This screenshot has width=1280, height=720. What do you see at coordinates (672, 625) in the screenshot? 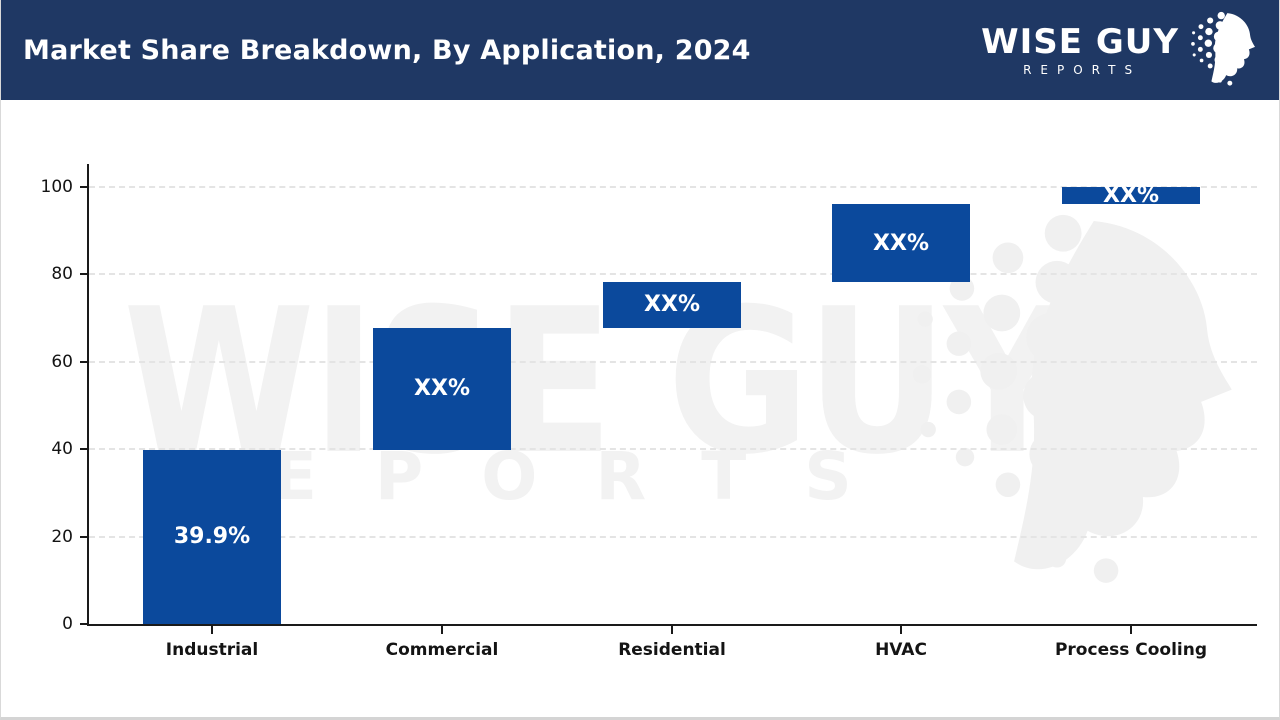
I see `x-axis-line` at bounding box center [672, 625].